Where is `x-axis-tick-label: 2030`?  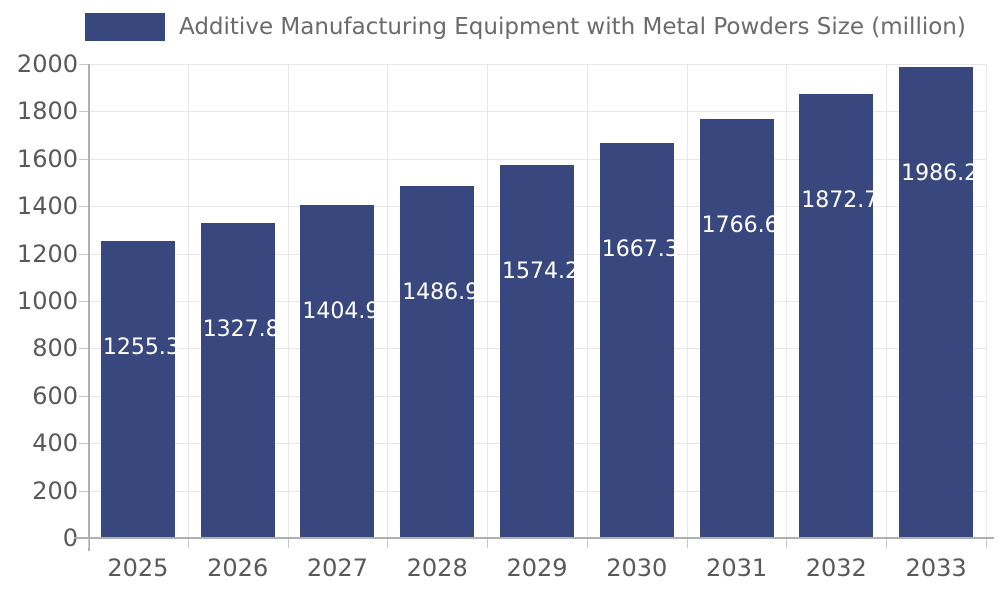
x-axis-tick-label: 2030 is located at coordinates (637, 568).